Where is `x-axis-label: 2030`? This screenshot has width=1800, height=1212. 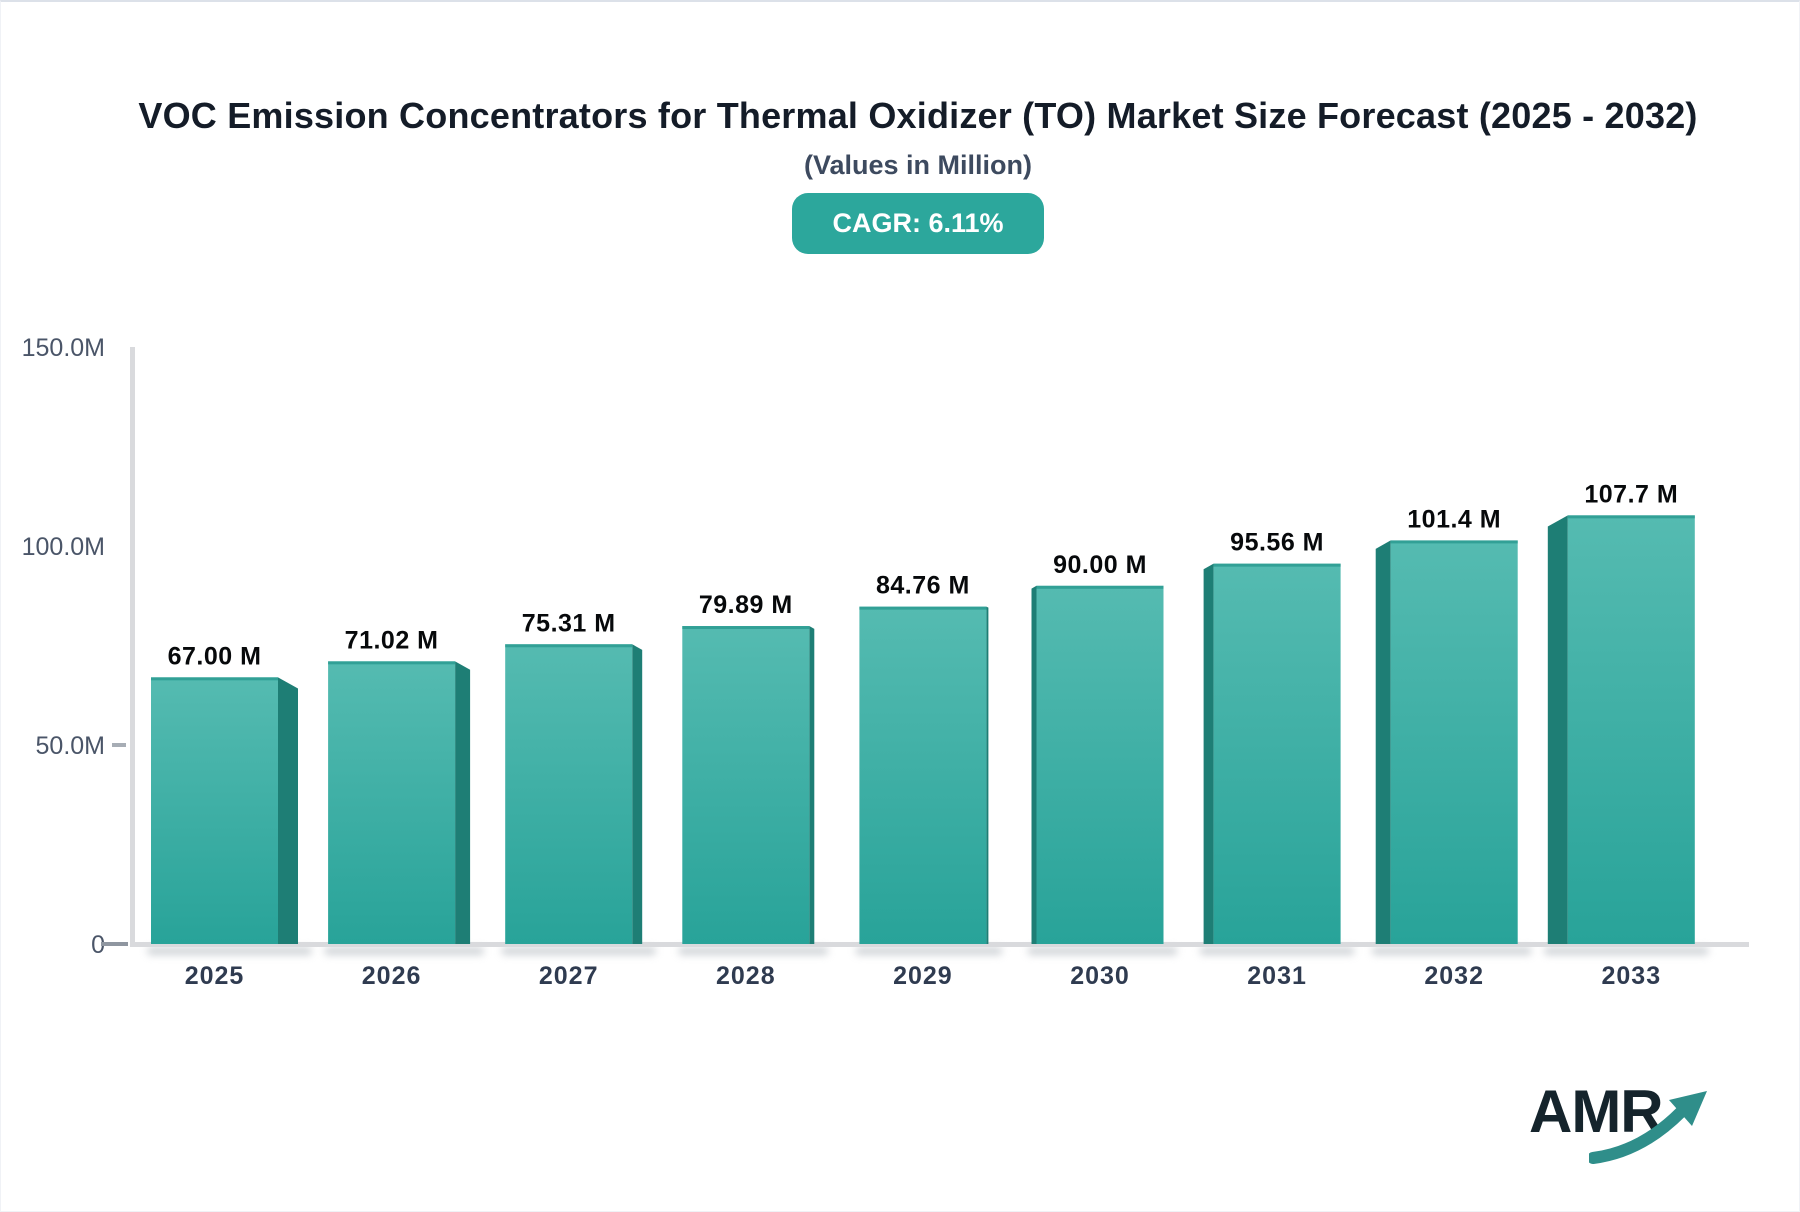
x-axis-label: 2030 is located at coordinates (1100, 976).